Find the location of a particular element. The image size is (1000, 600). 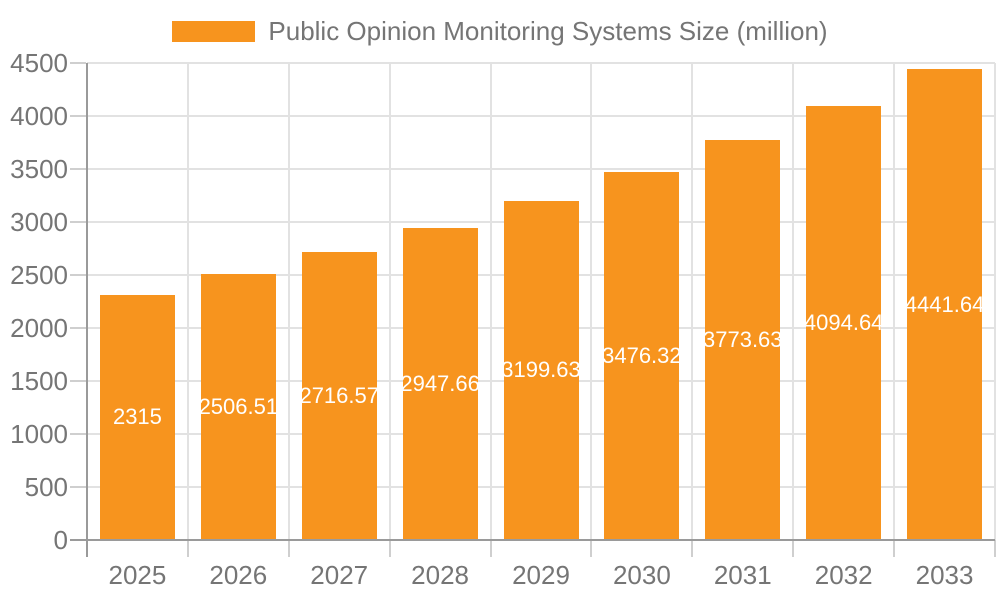

bar-value-label: 2716.57 is located at coordinates (339, 396).